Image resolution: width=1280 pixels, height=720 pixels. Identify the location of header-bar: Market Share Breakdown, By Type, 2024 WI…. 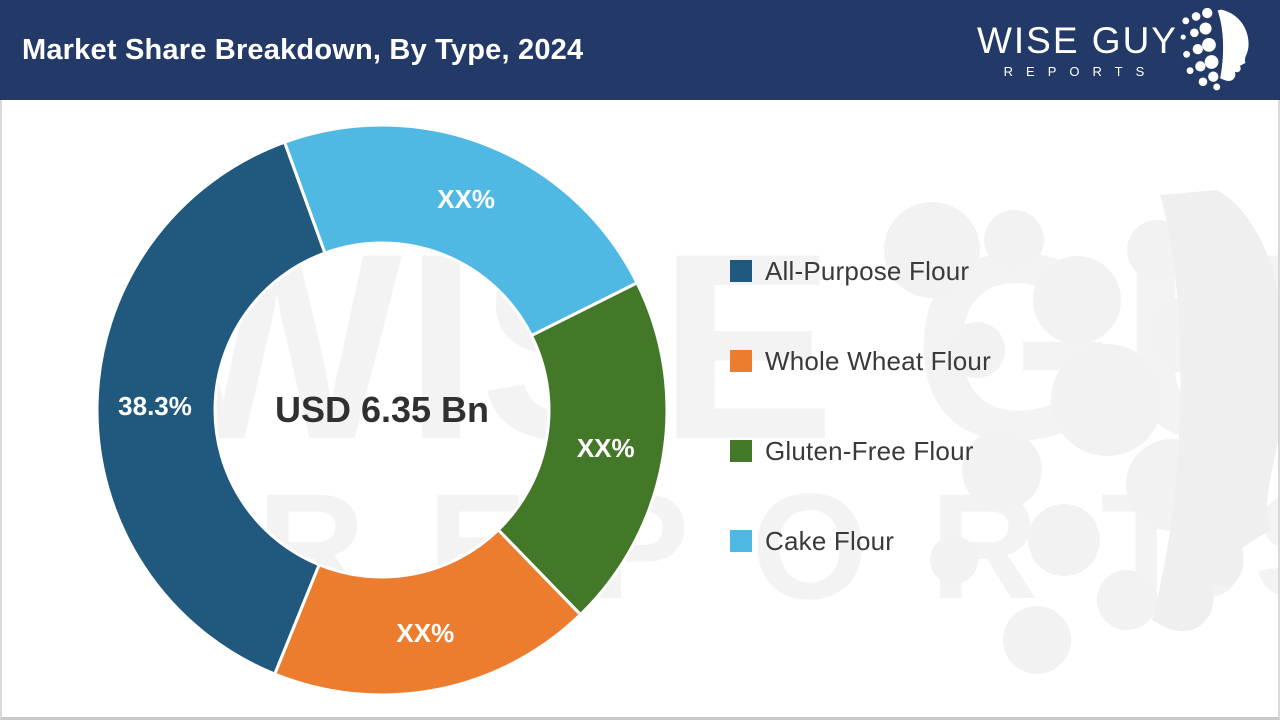
(640, 50).